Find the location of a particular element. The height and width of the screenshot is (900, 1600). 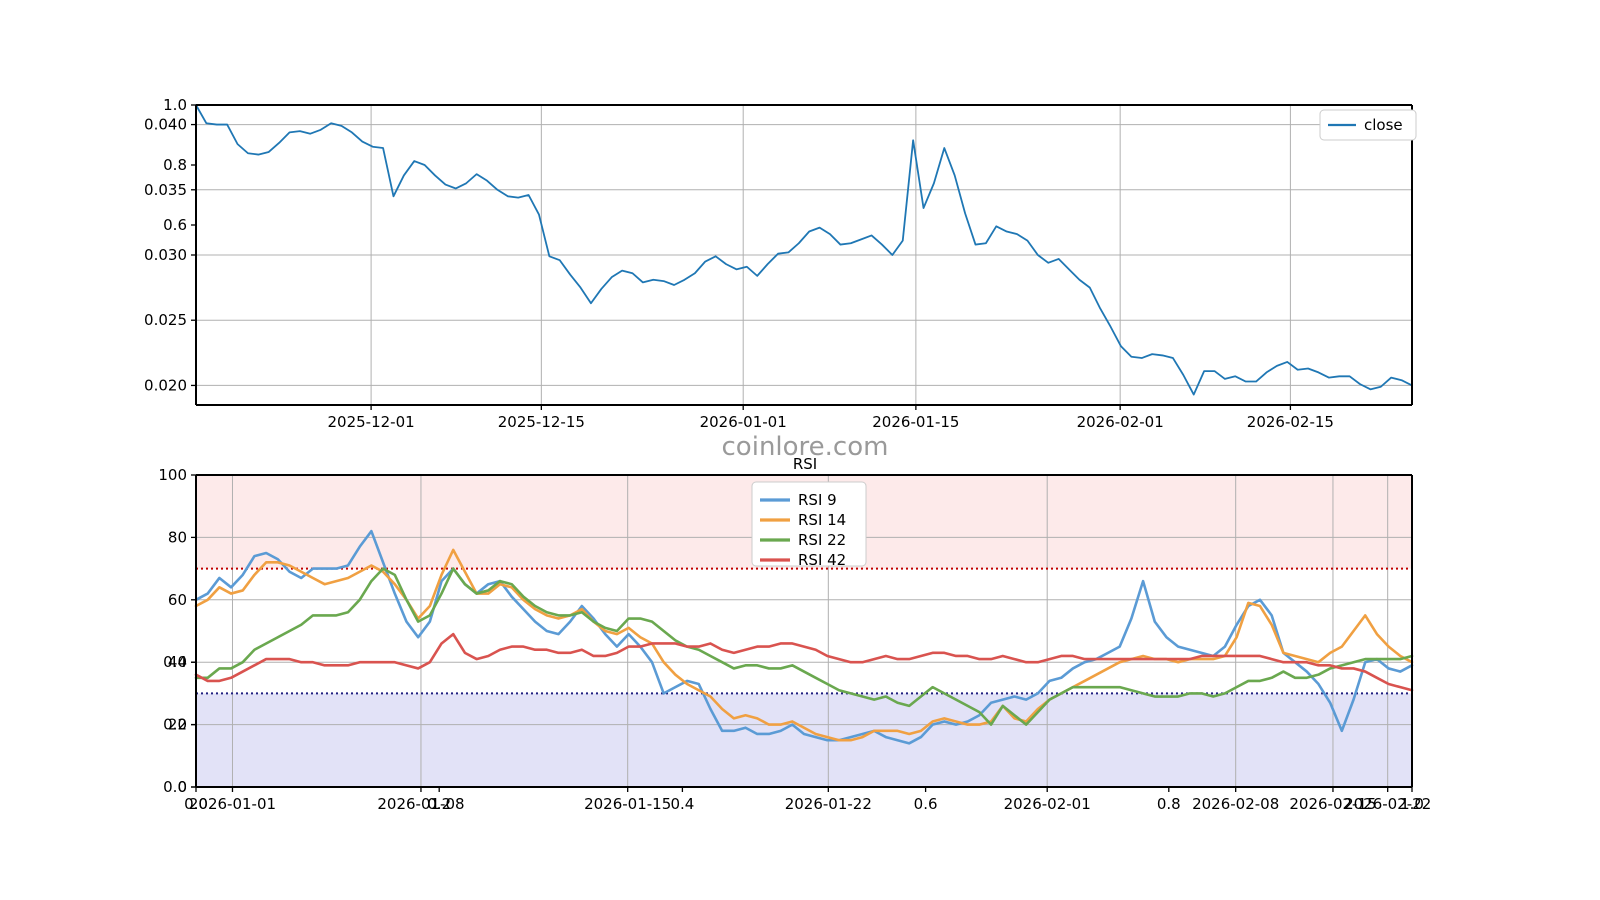

price-xtick-label: 2025-12-01 is located at coordinates (371, 422).